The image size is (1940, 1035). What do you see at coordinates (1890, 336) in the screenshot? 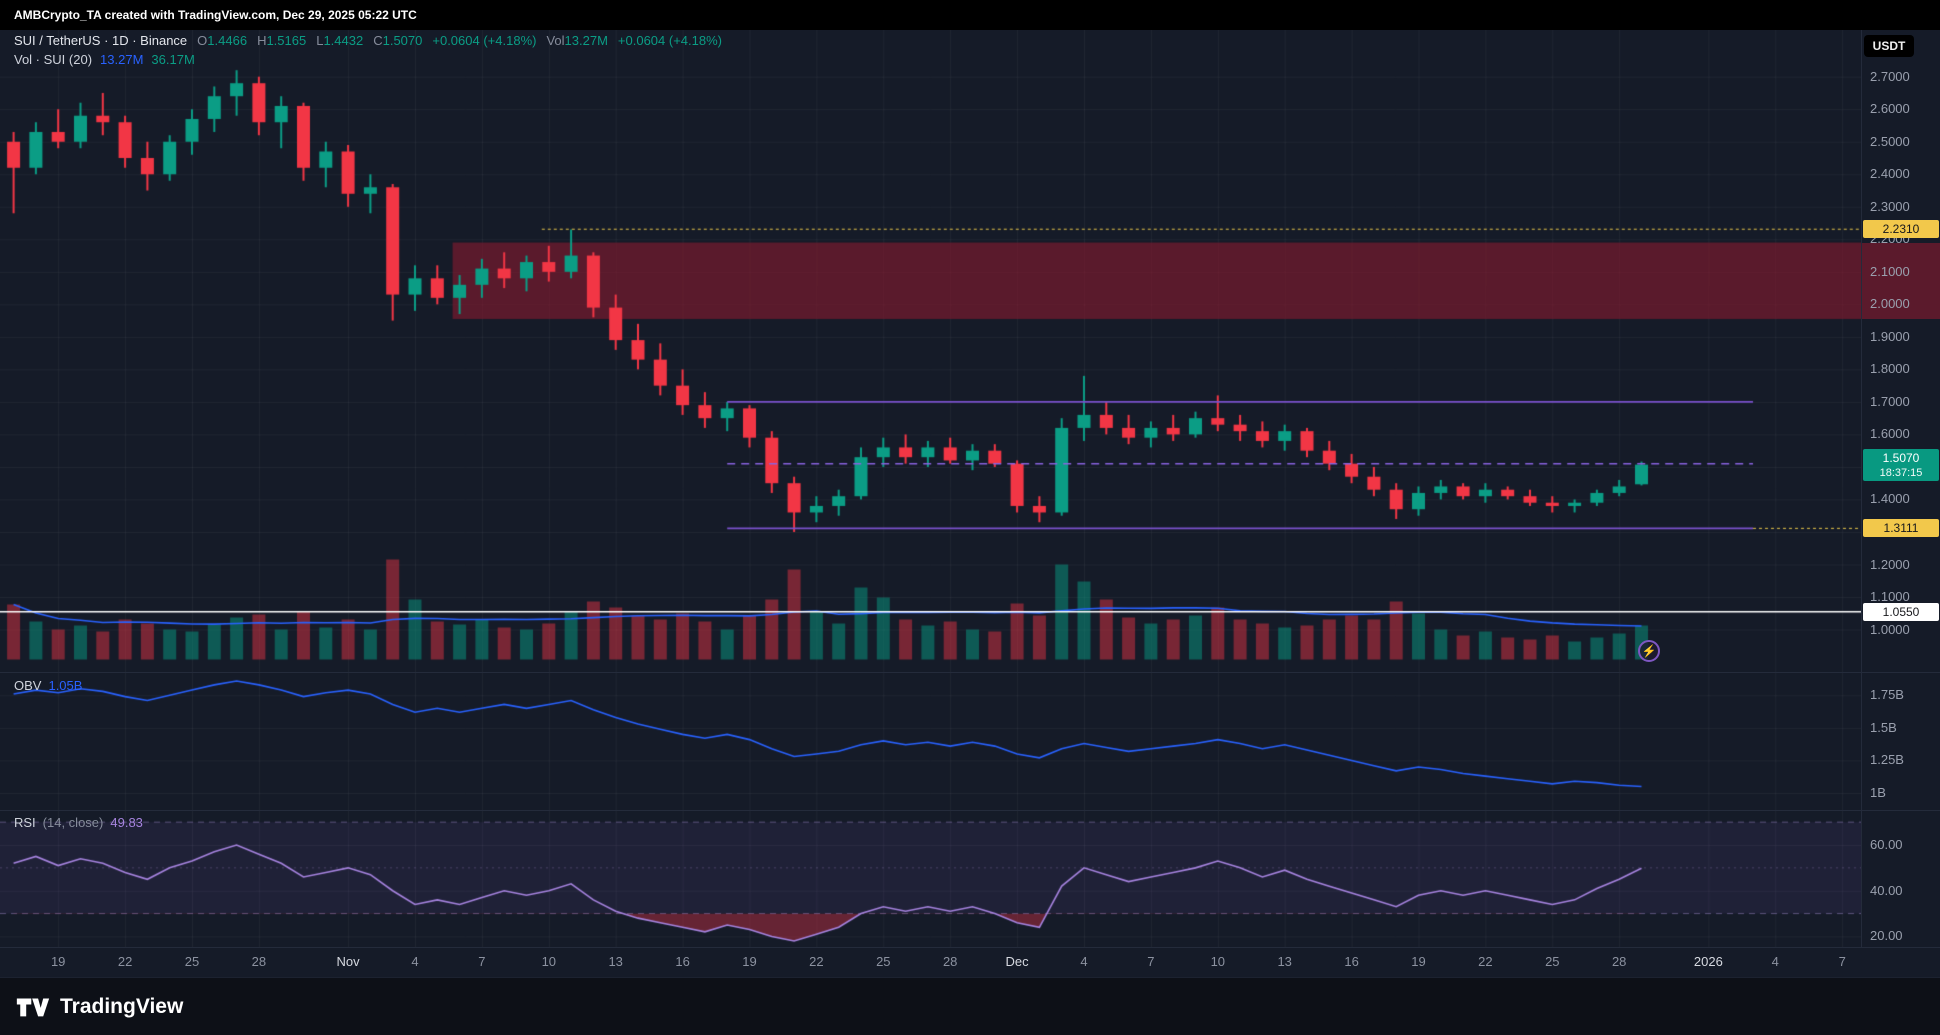
I see `price-axis-label: 1.9000` at bounding box center [1890, 336].